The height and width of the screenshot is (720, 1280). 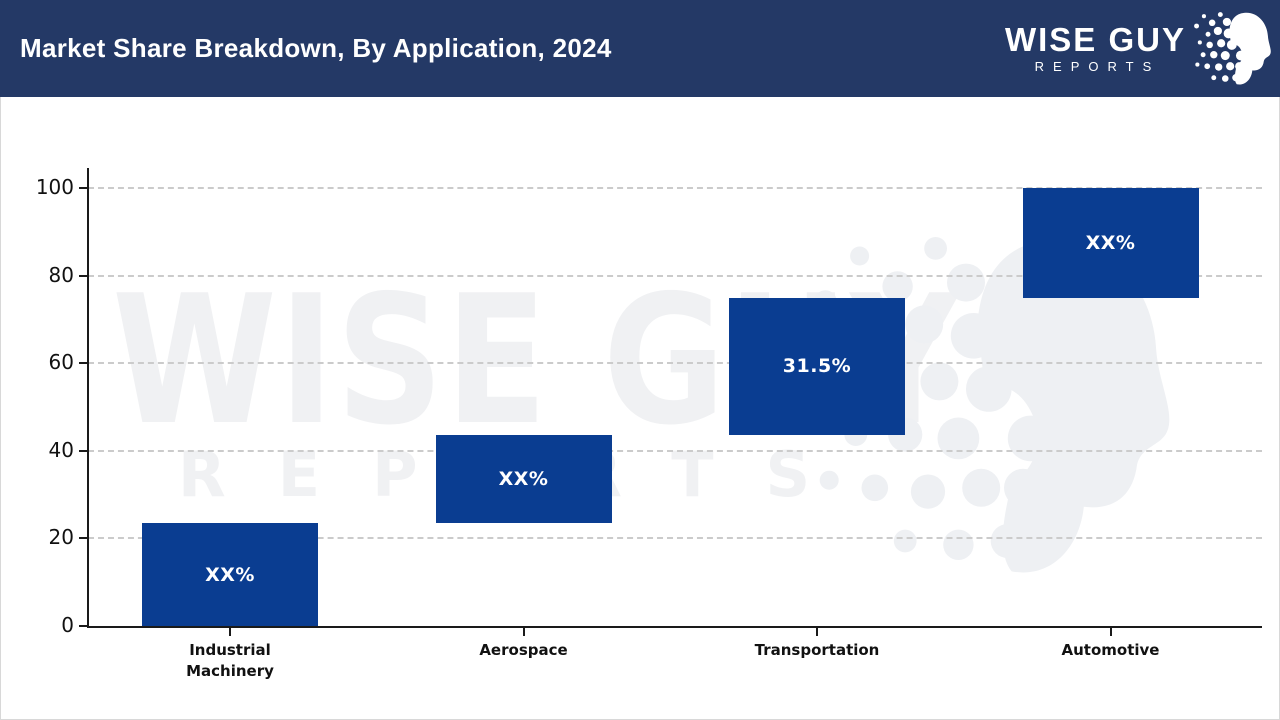 What do you see at coordinates (523, 632) in the screenshot?
I see `x-tick-aerospace` at bounding box center [523, 632].